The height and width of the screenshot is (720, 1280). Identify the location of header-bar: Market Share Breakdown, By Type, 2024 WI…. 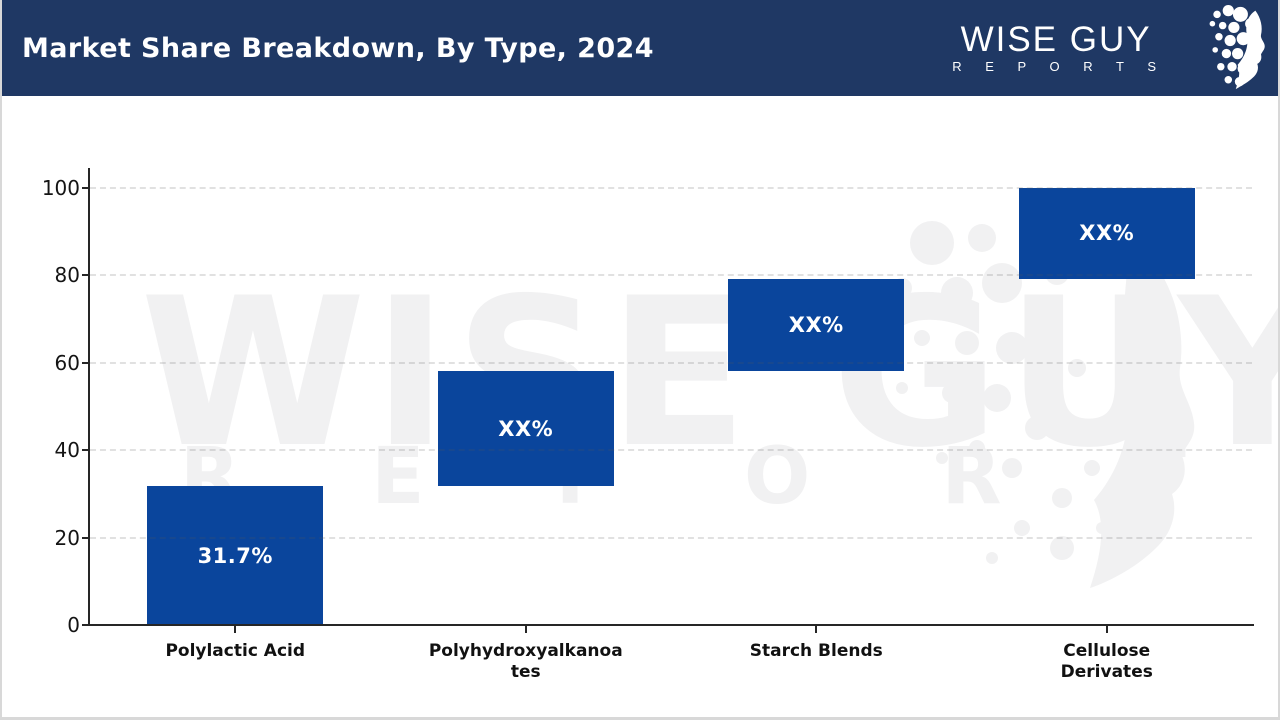
(640, 48).